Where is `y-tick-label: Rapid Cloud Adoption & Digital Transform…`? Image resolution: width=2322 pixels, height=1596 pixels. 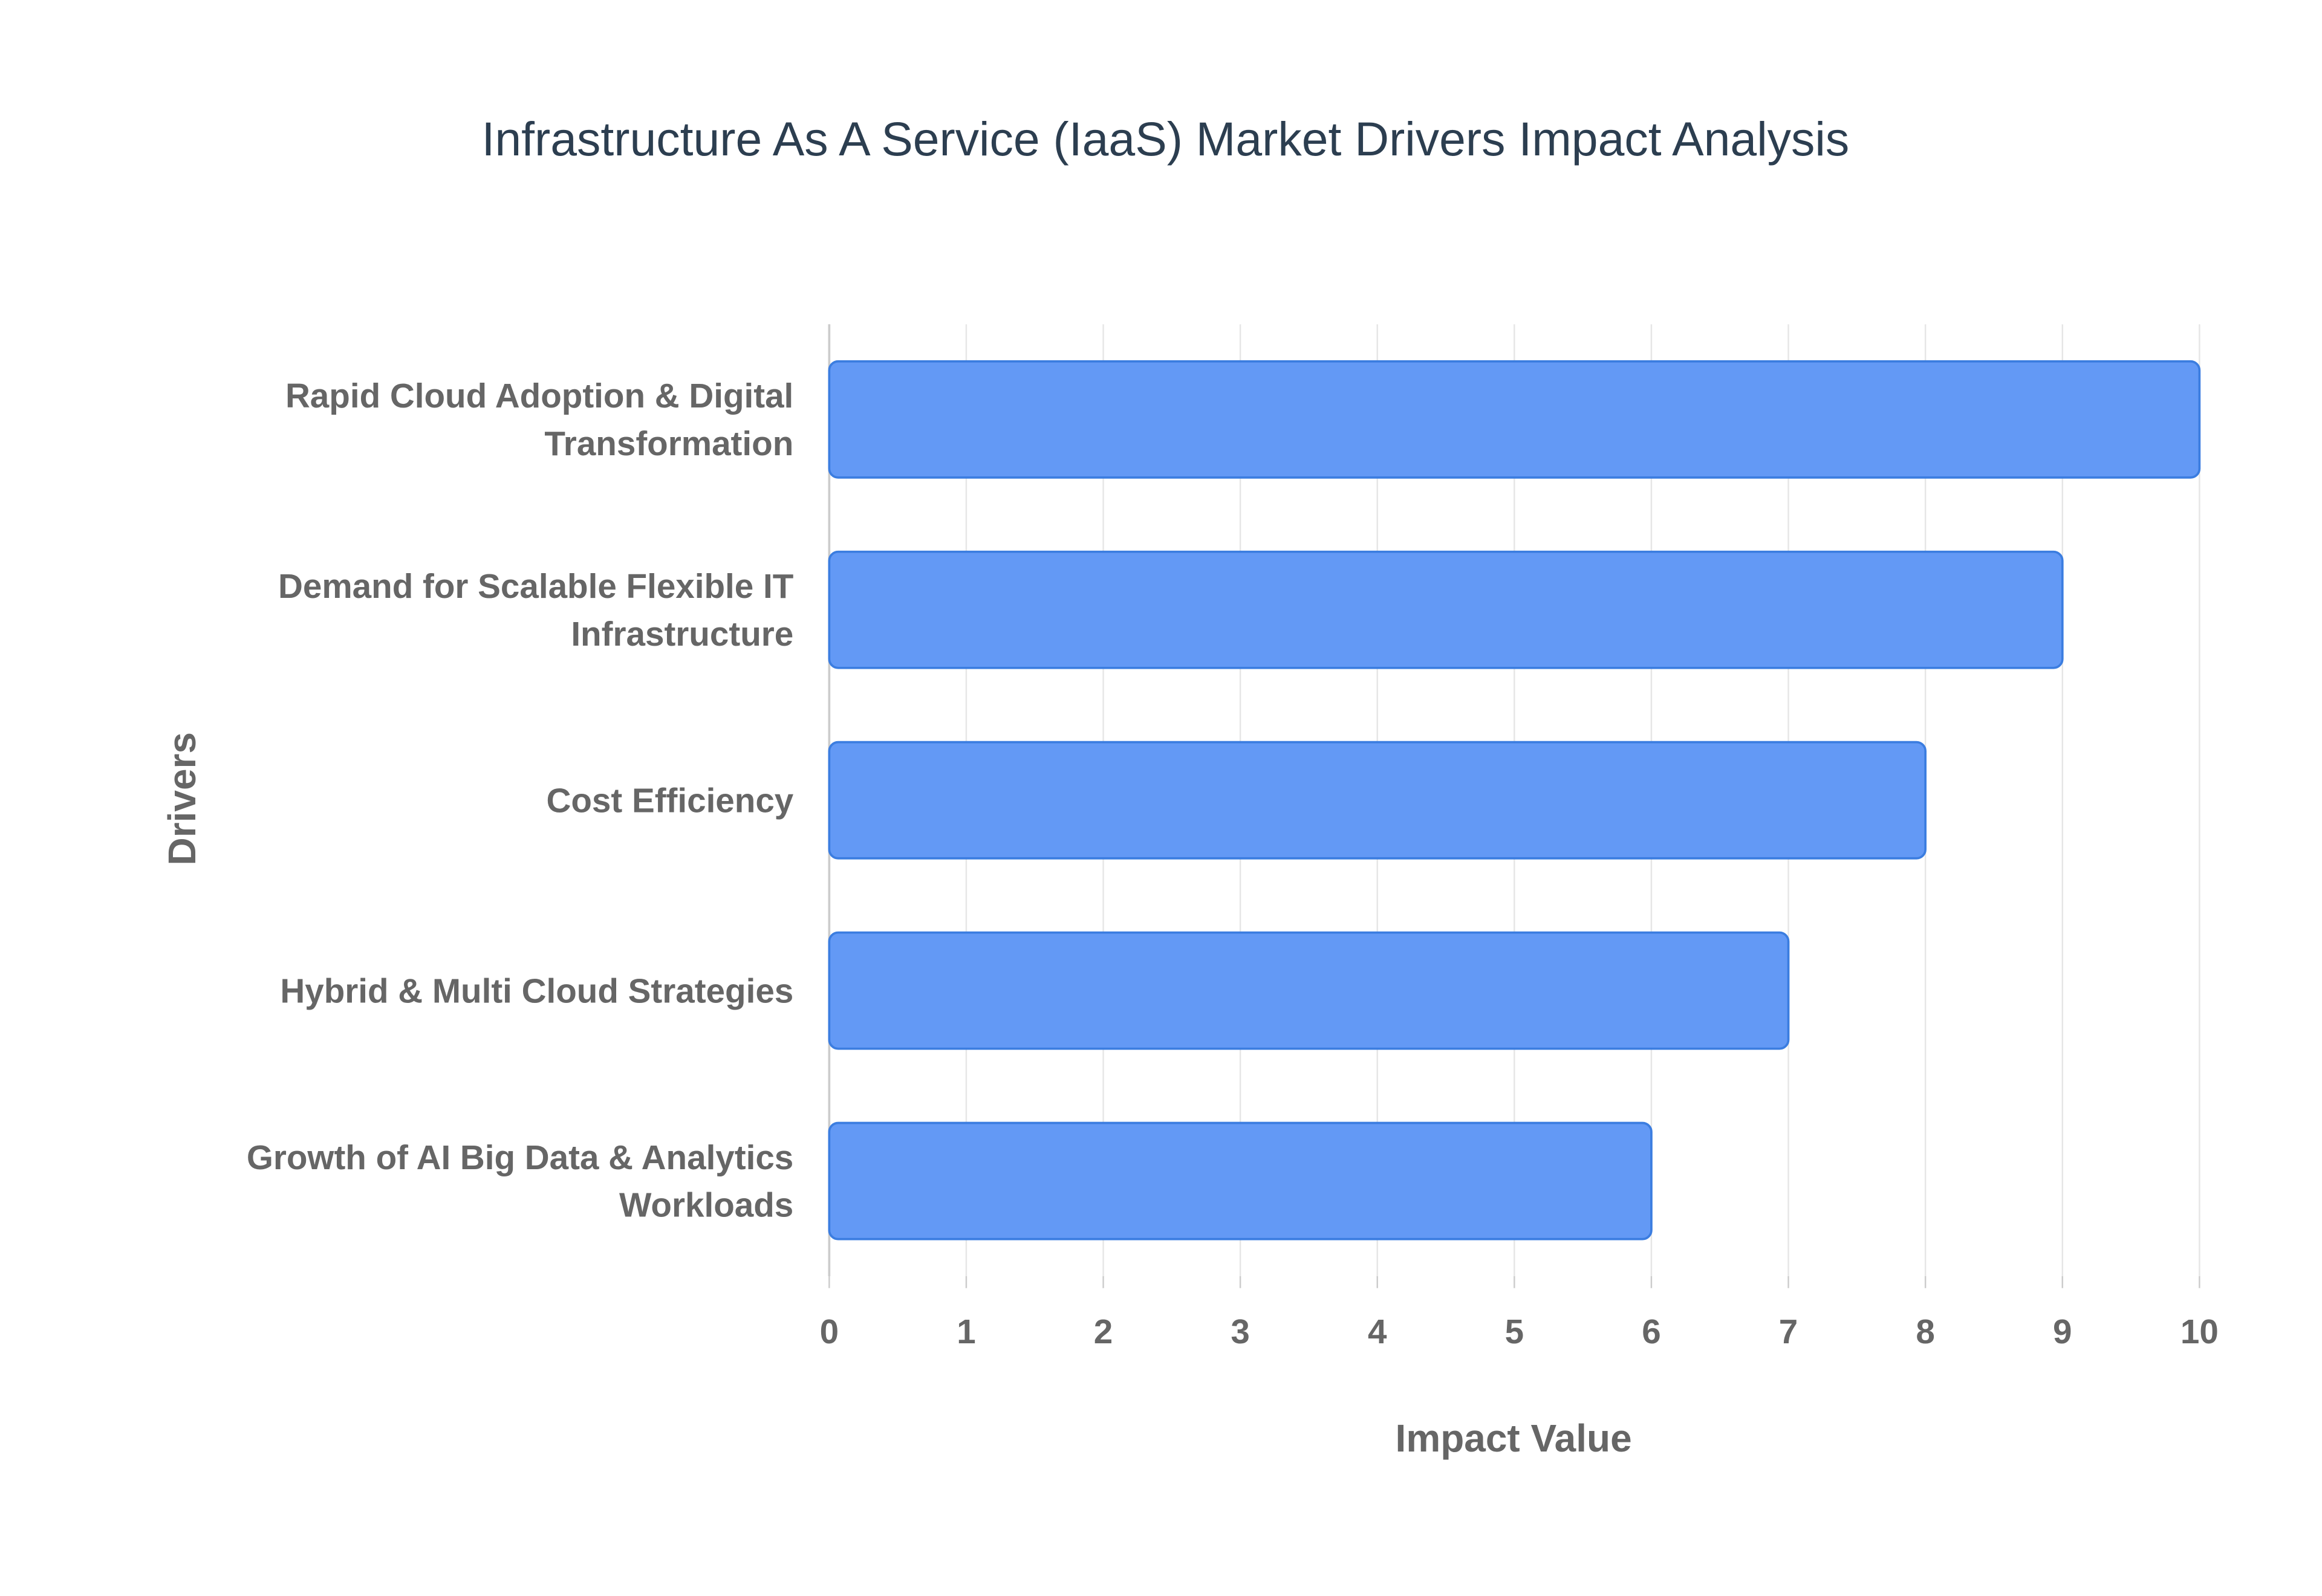 y-tick-label: Rapid Cloud Adoption & Digital Transform… is located at coordinates (539, 419).